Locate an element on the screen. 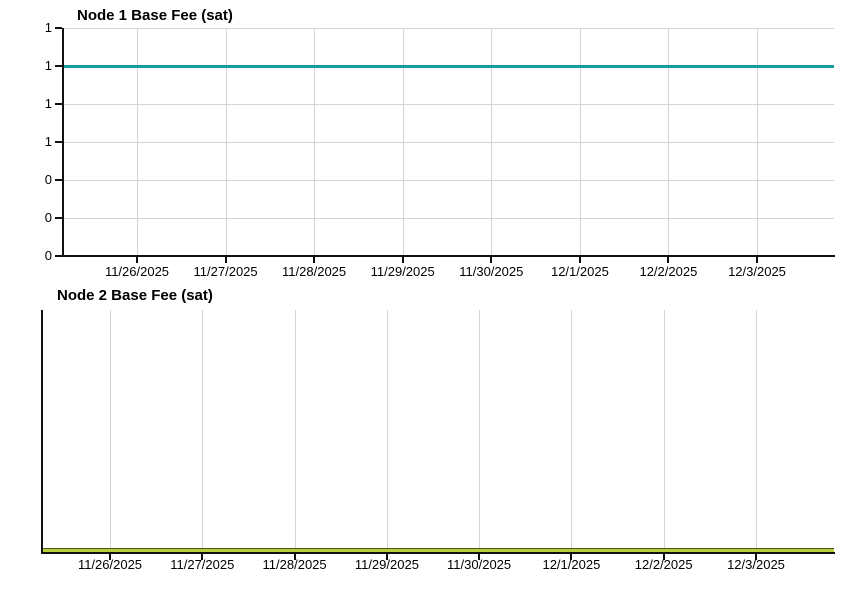 Image resolution: width=860 pixels, height=600 pixels. node1-chart-title: Node 1 Base Fee (sat) is located at coordinates (155, 15).